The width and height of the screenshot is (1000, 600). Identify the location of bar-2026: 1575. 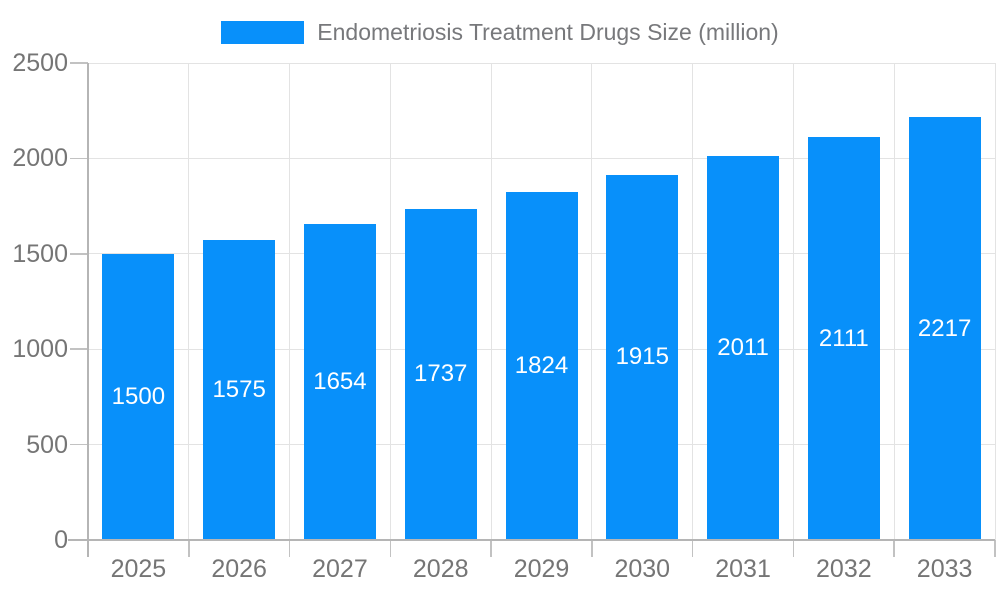
(239, 389).